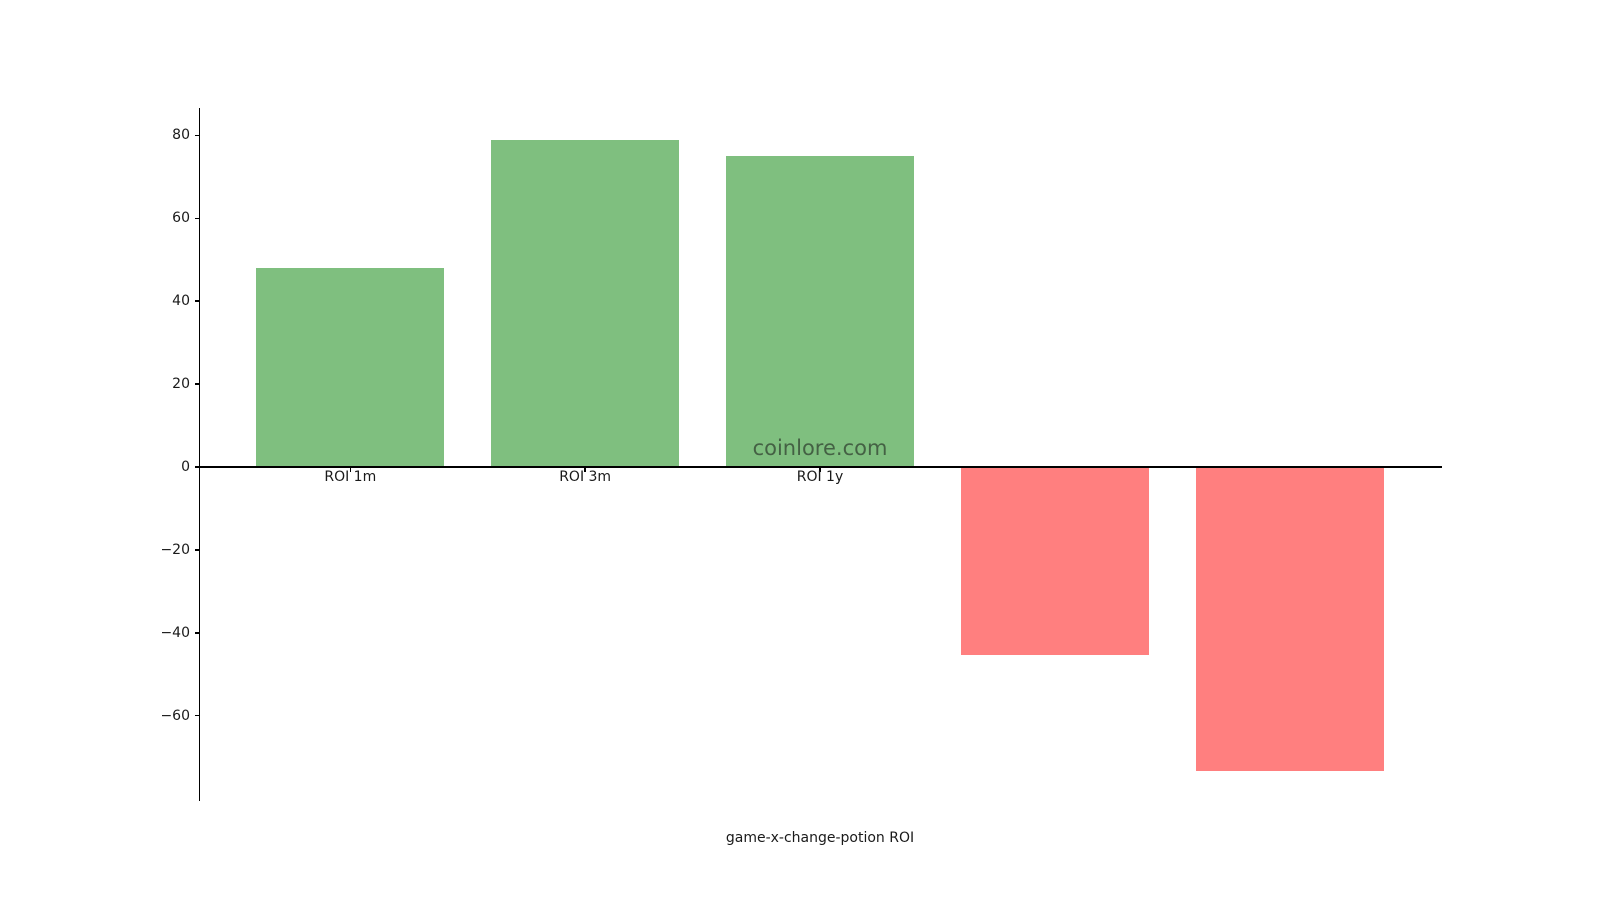 The image size is (1600, 900). Describe the element at coordinates (585, 477) in the screenshot. I see `x-tick-label: ROI 3m` at that location.